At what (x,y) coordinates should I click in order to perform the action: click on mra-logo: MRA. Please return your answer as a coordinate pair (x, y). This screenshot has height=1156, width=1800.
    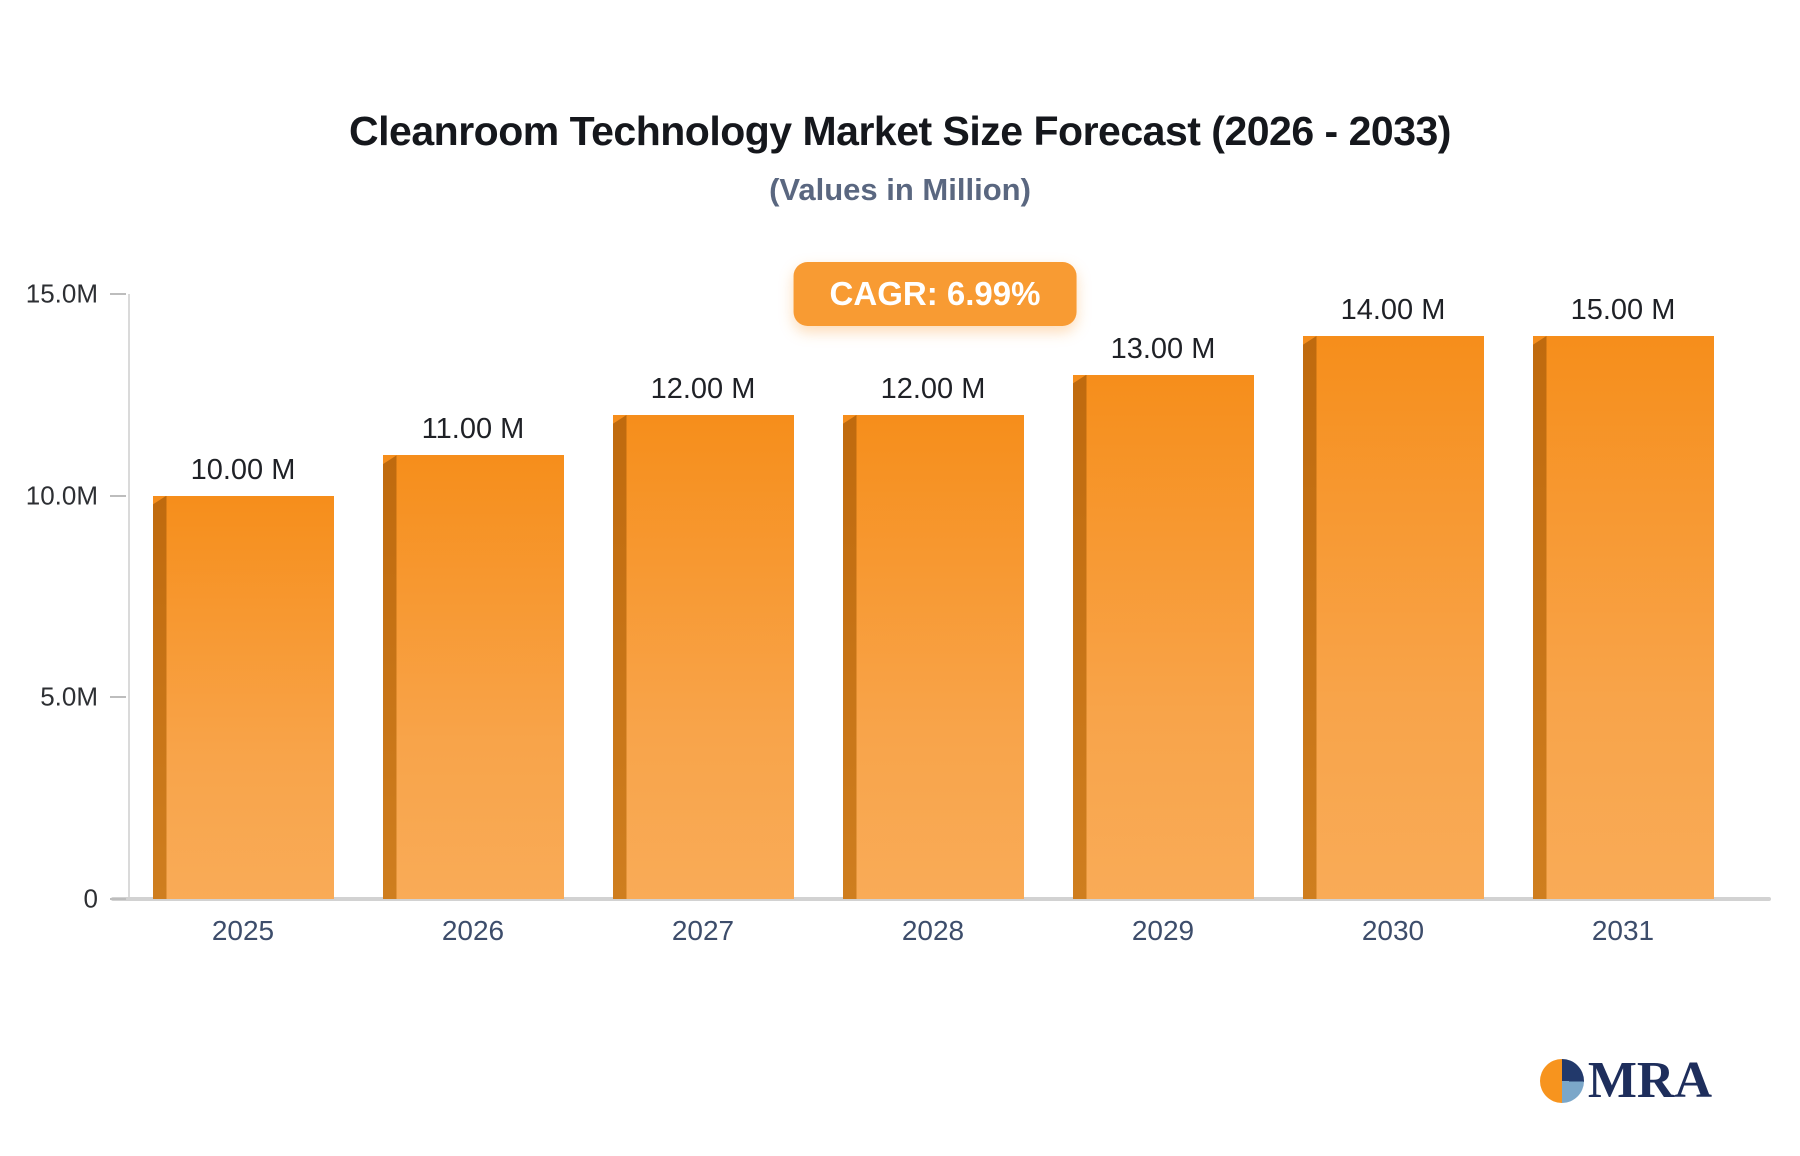
    Looking at the image, I should click on (1625, 1081).